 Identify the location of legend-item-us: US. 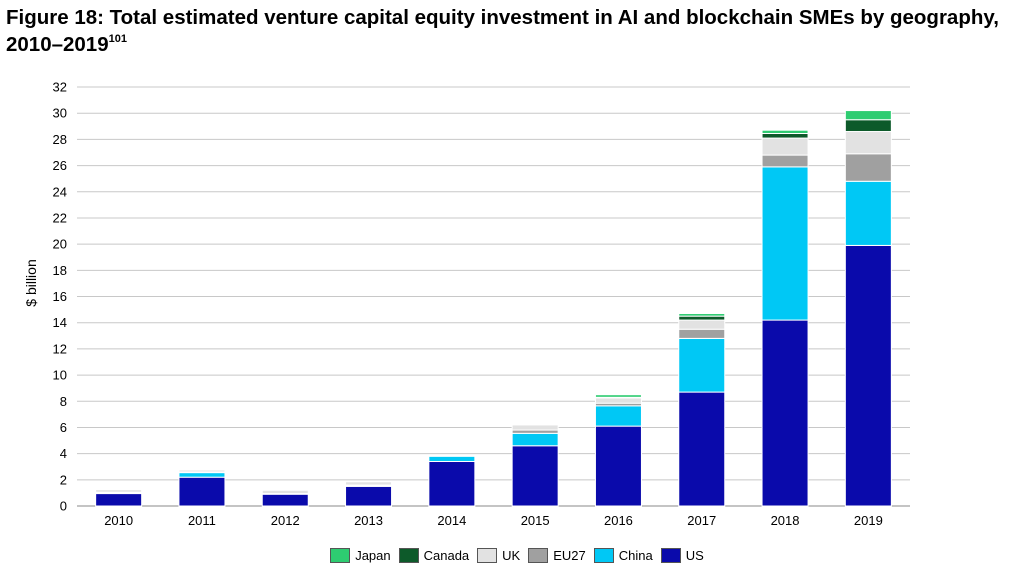
(682, 555).